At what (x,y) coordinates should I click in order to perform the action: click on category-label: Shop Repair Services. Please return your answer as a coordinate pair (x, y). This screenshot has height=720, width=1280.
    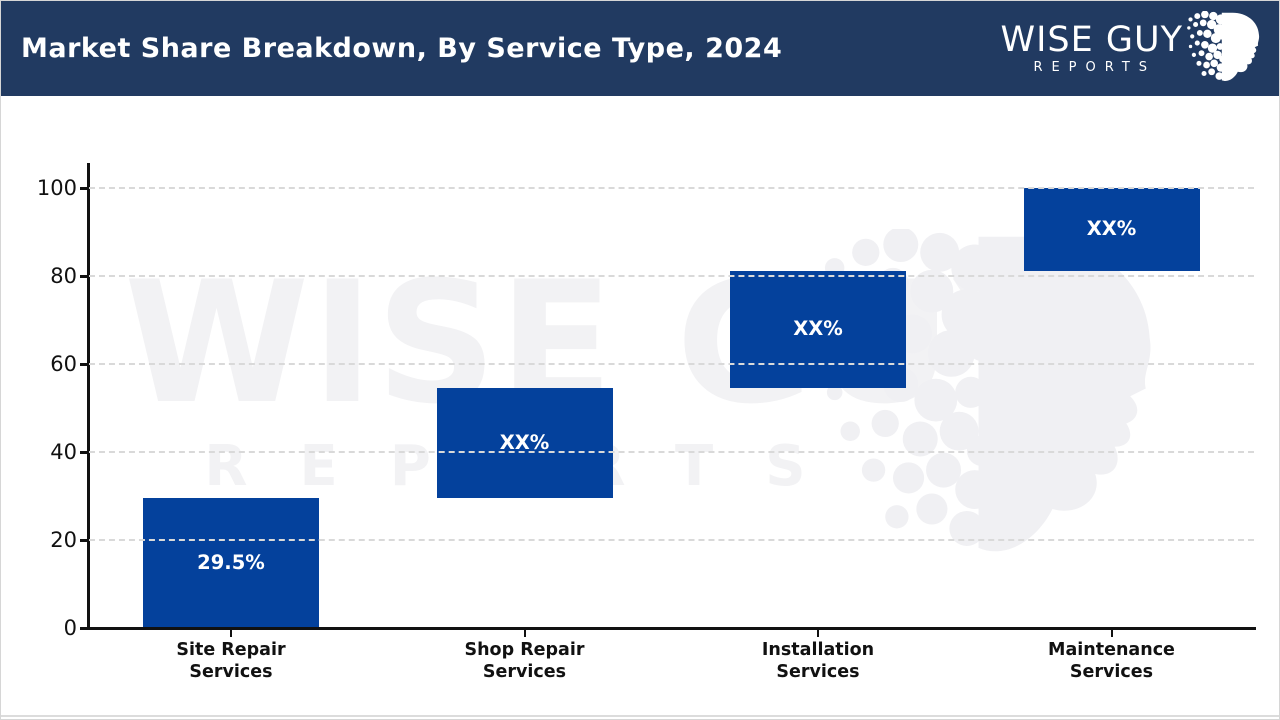
    Looking at the image, I should click on (524, 661).